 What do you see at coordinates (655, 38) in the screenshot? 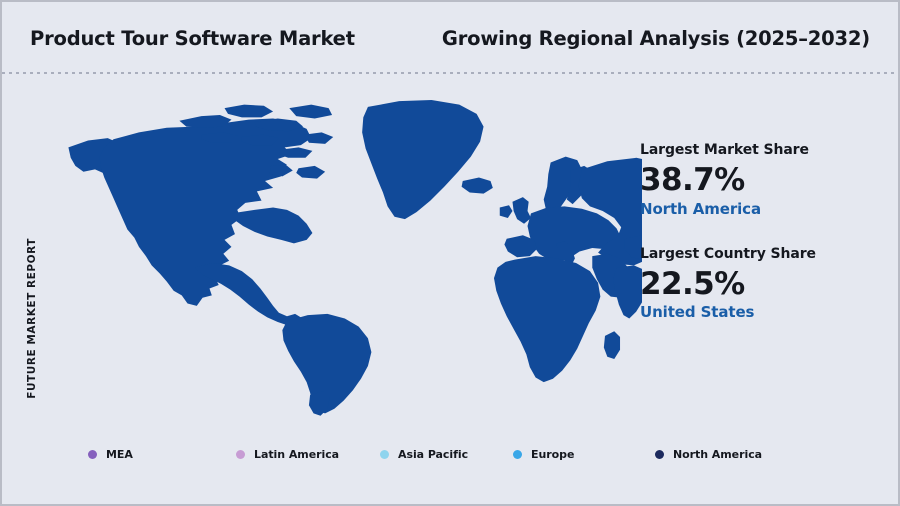
I see `page-subtitle: Growing Regional Analysis (2025–2032)` at bounding box center [655, 38].